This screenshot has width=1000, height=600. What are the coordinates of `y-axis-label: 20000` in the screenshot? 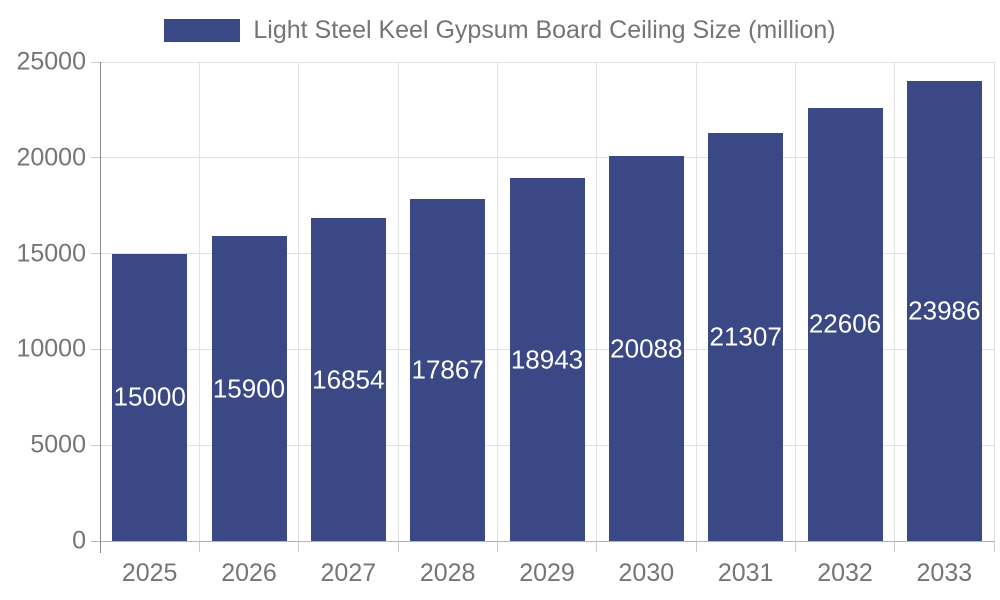 It's located at (51, 157).